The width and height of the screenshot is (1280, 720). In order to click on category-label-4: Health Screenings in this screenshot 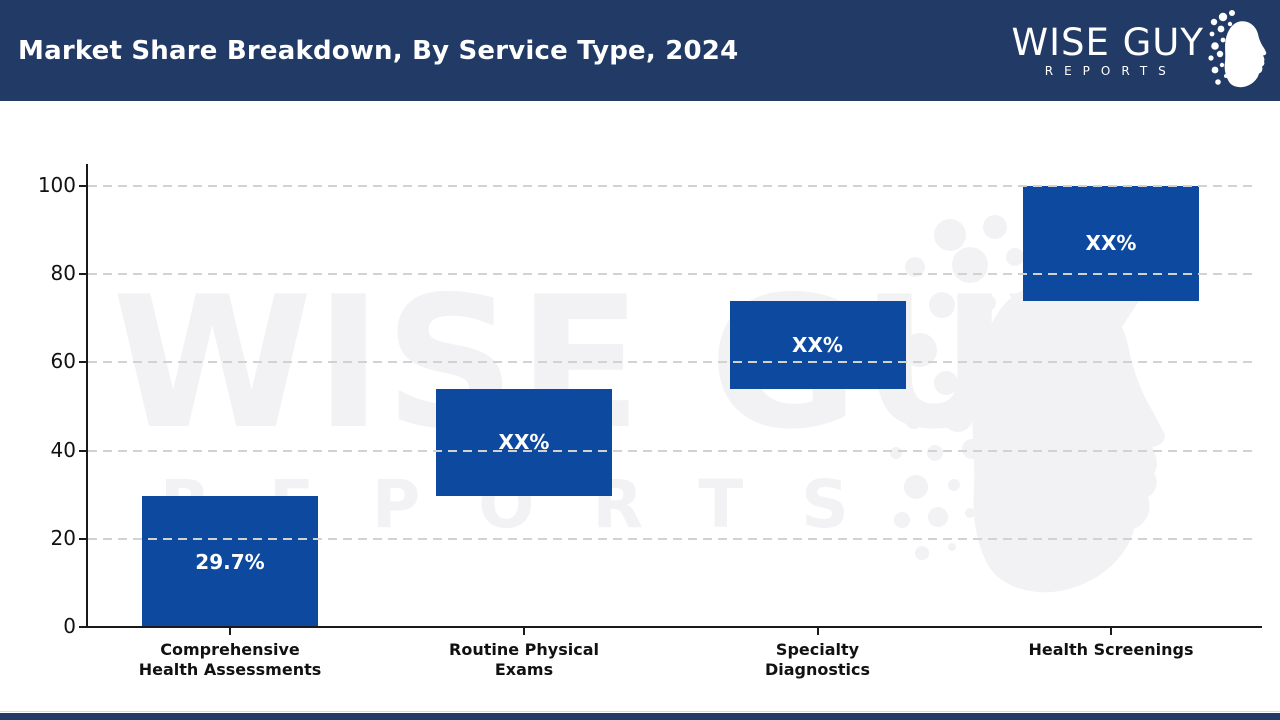, I will do `click(1111, 650)`.